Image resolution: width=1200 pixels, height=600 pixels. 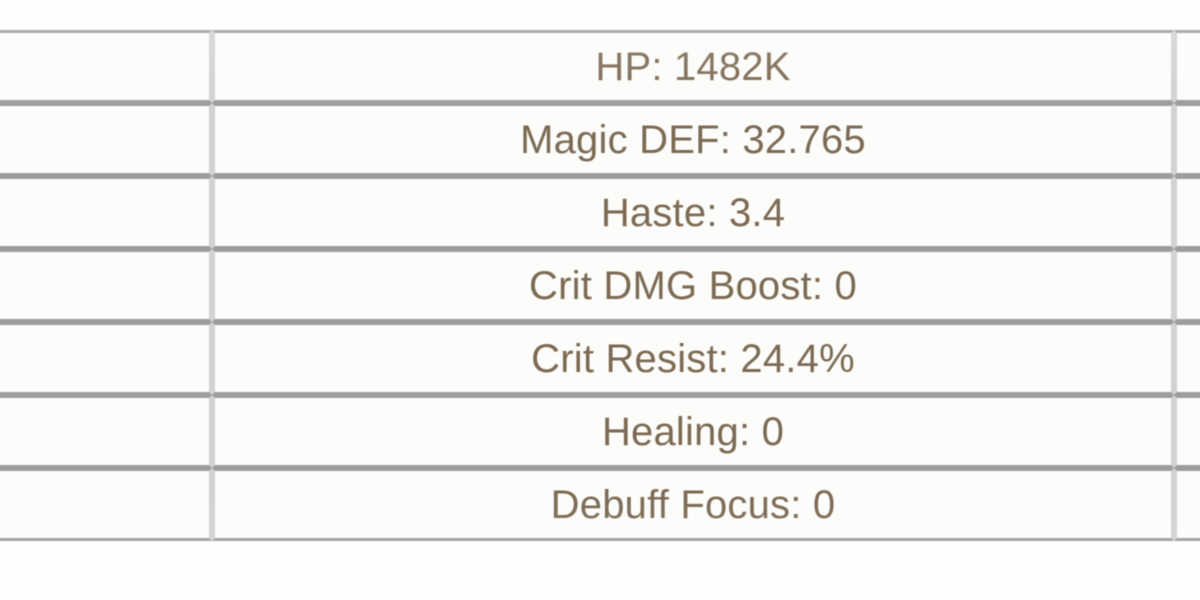 I want to click on stat-healing: Healing: 0, so click(x=693, y=431).